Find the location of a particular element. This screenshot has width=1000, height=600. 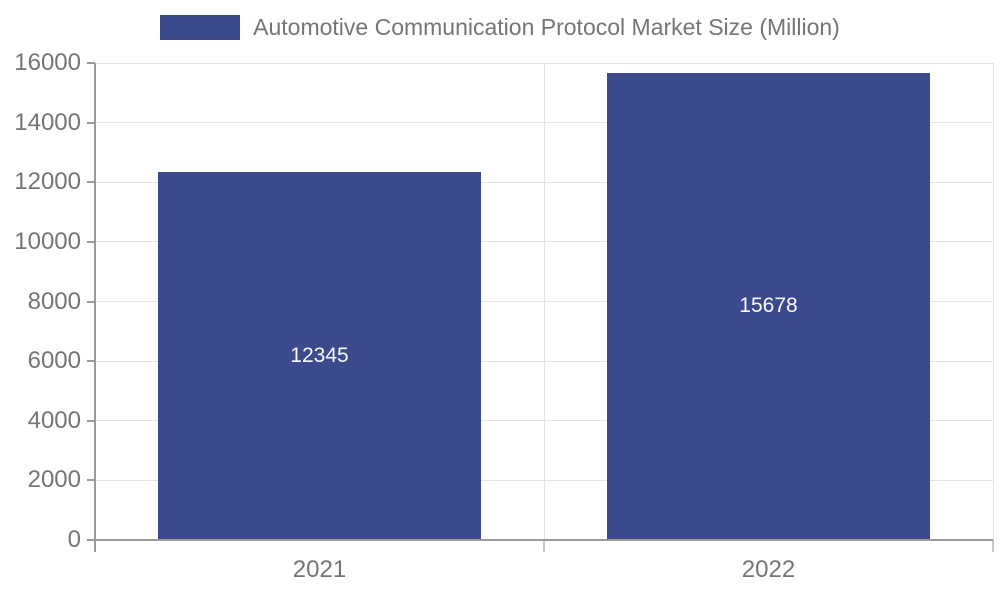

y-tick-label: 8000 is located at coordinates (54, 301).